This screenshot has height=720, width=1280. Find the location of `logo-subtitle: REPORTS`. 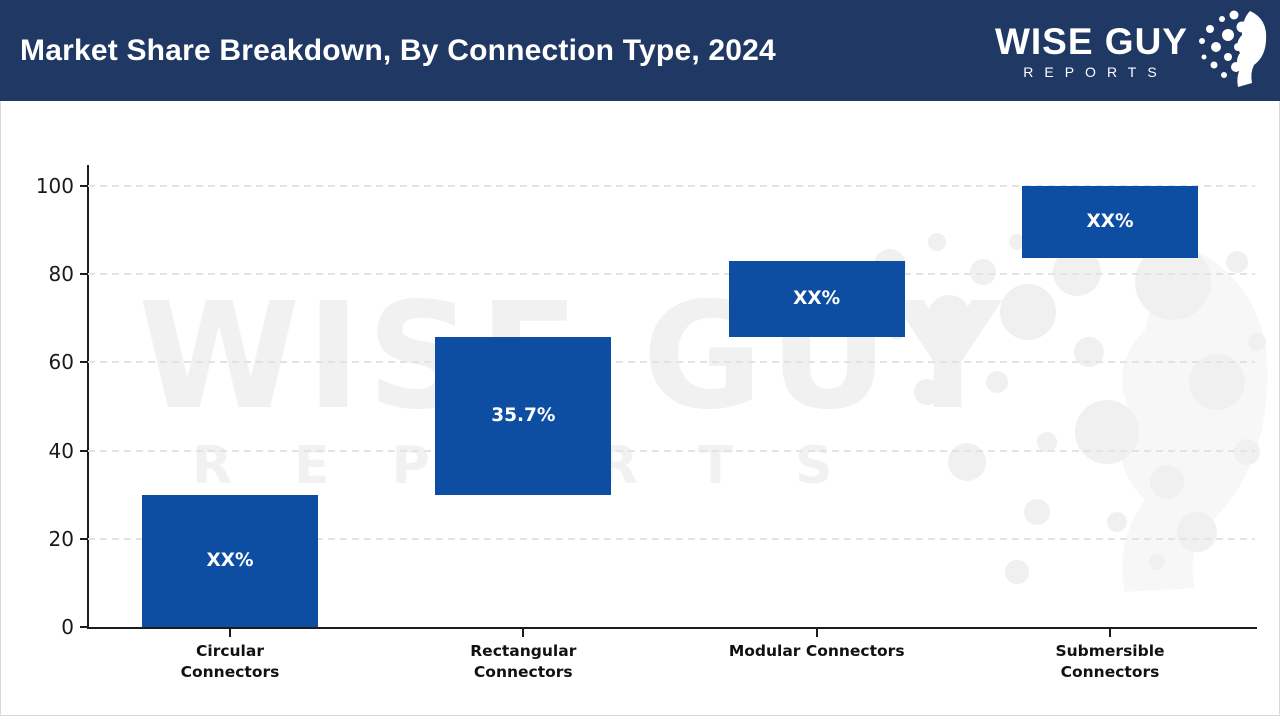

logo-subtitle: REPORTS is located at coordinates (1095, 71).